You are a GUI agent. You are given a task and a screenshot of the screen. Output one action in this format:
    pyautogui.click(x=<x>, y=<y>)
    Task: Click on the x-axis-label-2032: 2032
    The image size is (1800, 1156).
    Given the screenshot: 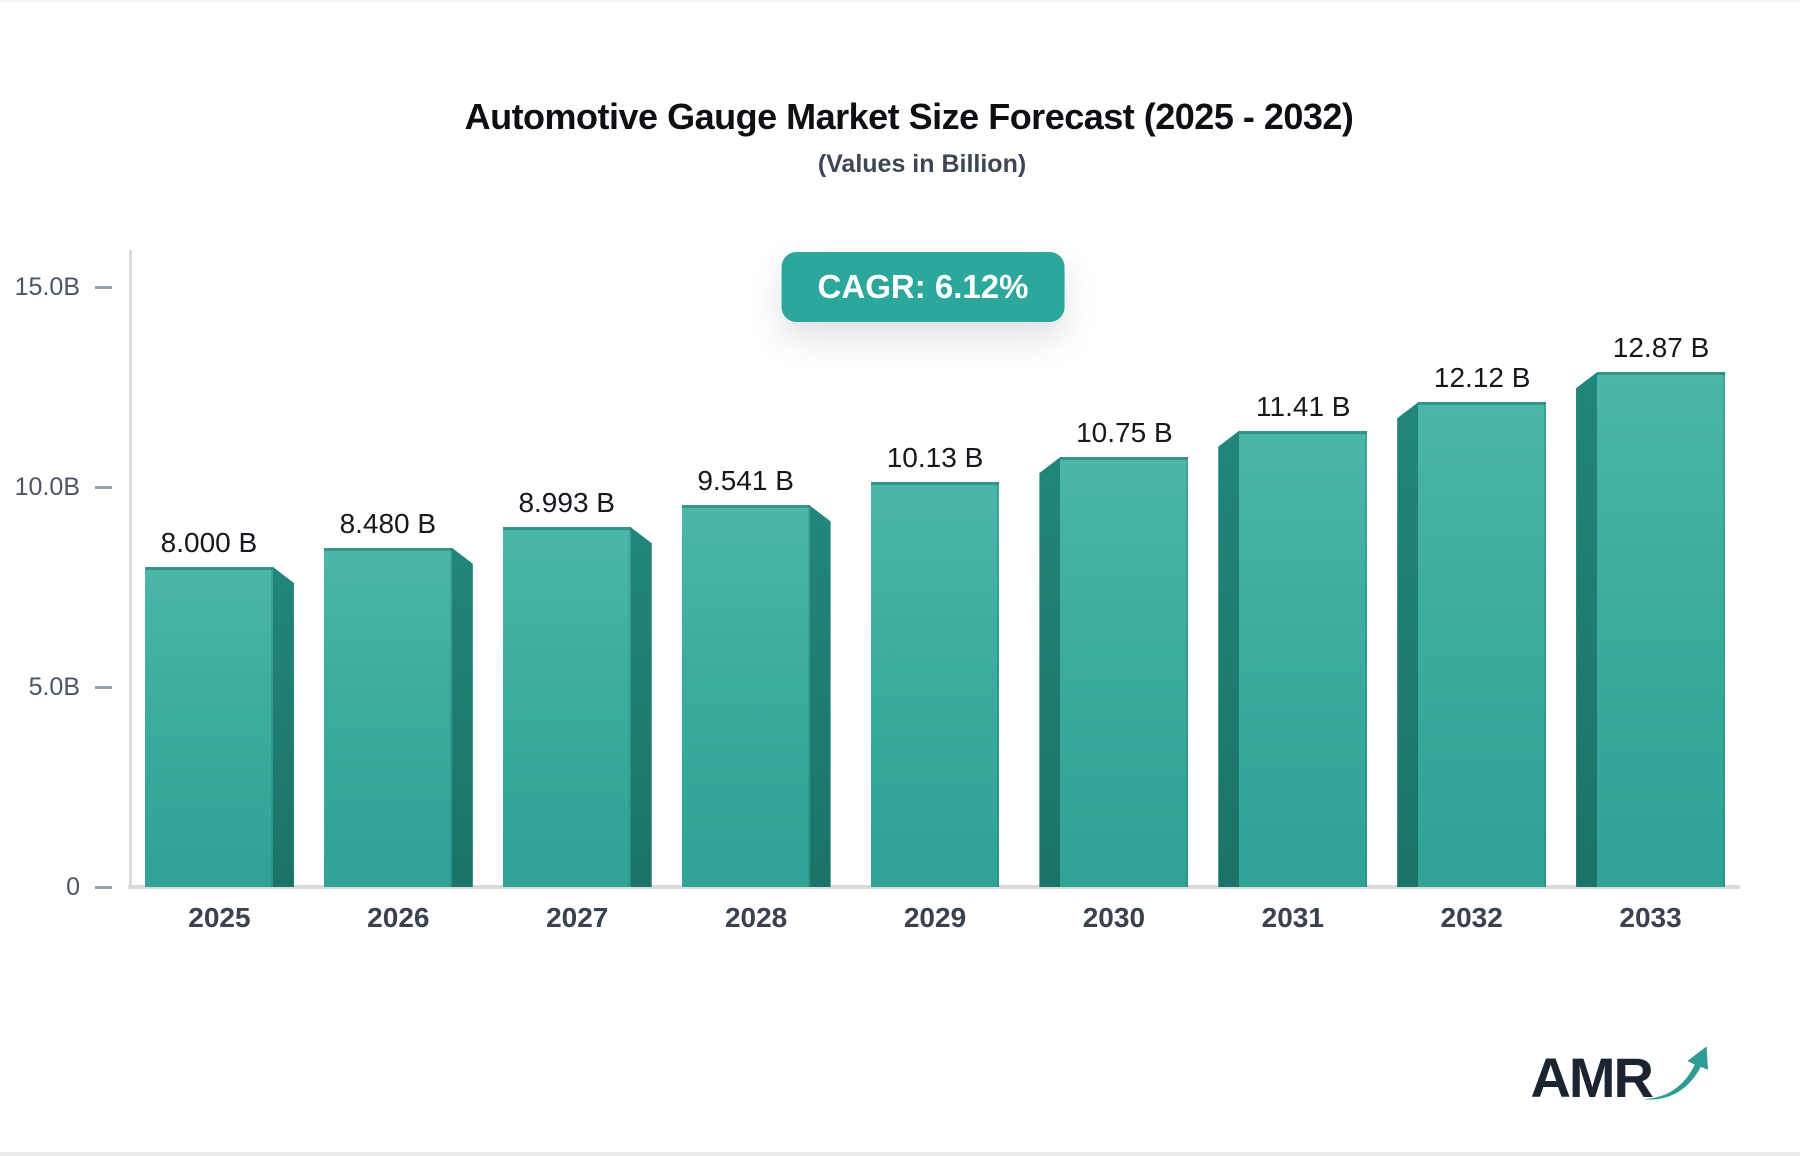 What is the action you would take?
    pyautogui.click(x=1471, y=917)
    